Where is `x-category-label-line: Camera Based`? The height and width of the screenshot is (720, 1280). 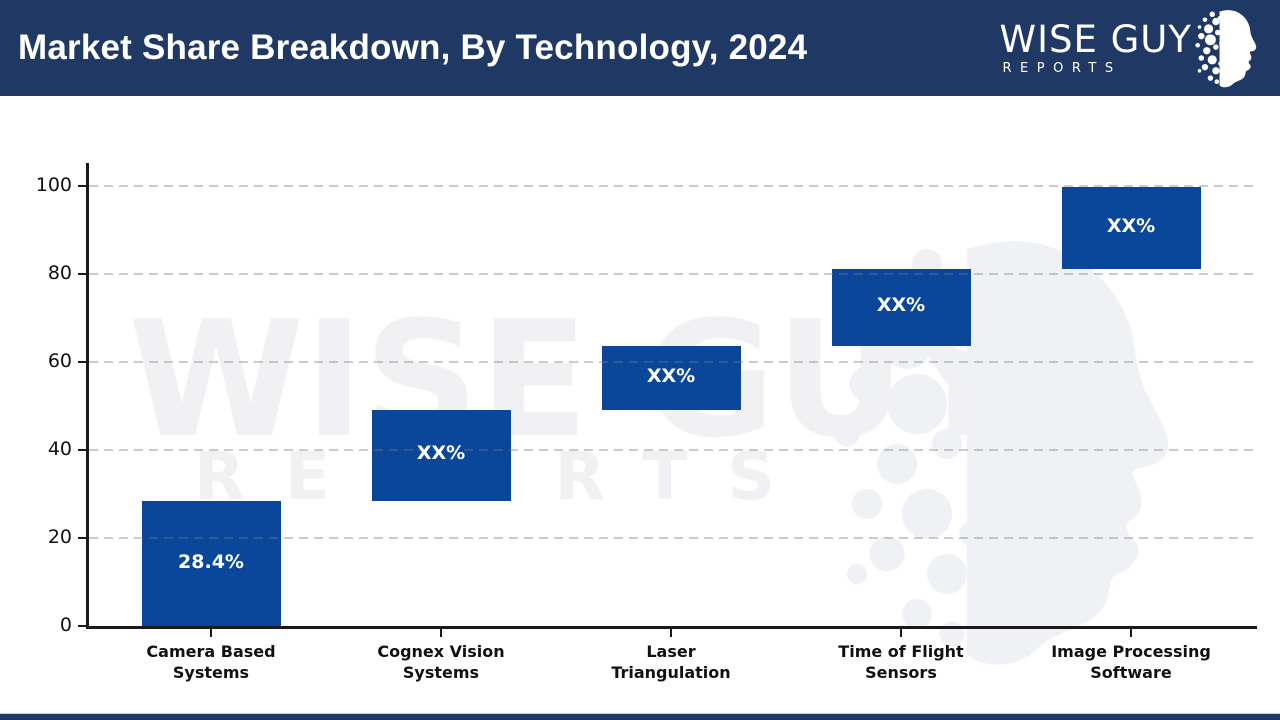 x-category-label-line: Camera Based is located at coordinates (211, 651).